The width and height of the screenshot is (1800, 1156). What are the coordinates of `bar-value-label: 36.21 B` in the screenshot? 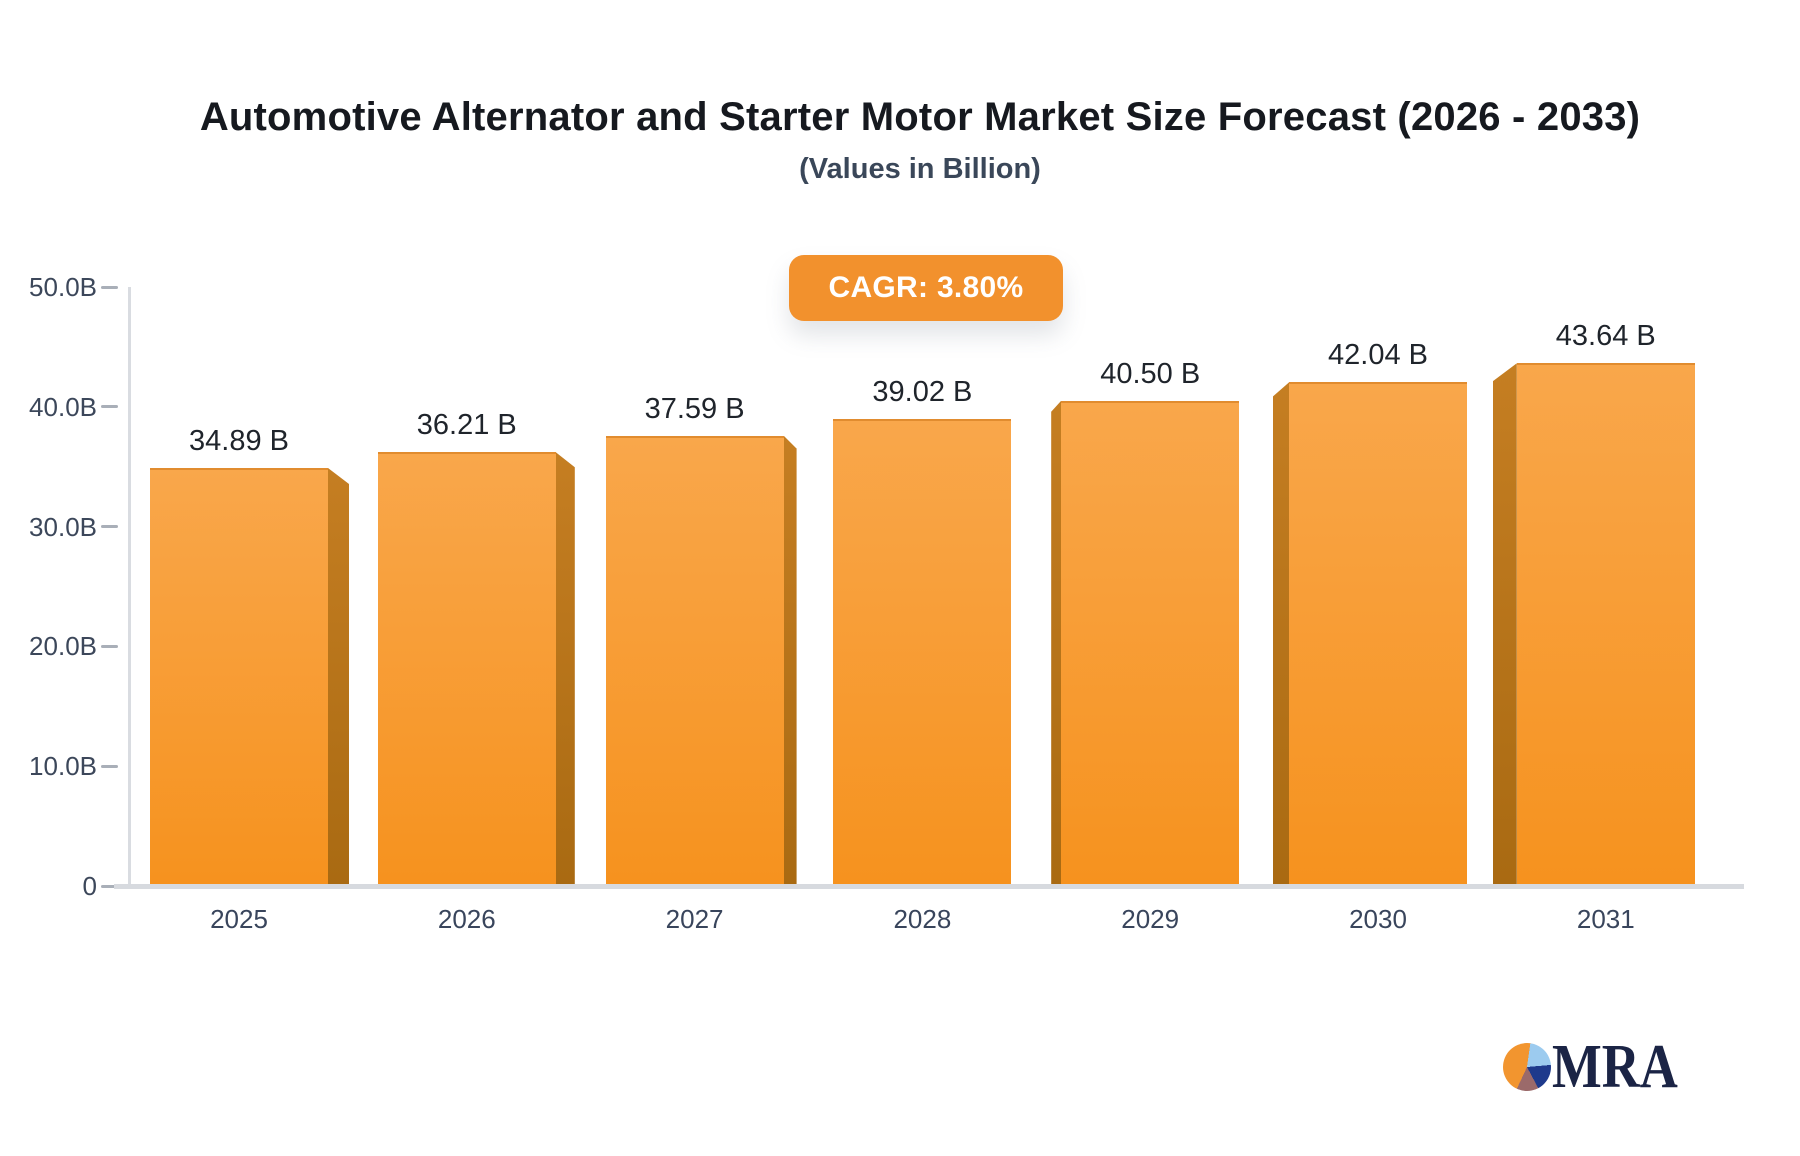 It's located at (466, 425).